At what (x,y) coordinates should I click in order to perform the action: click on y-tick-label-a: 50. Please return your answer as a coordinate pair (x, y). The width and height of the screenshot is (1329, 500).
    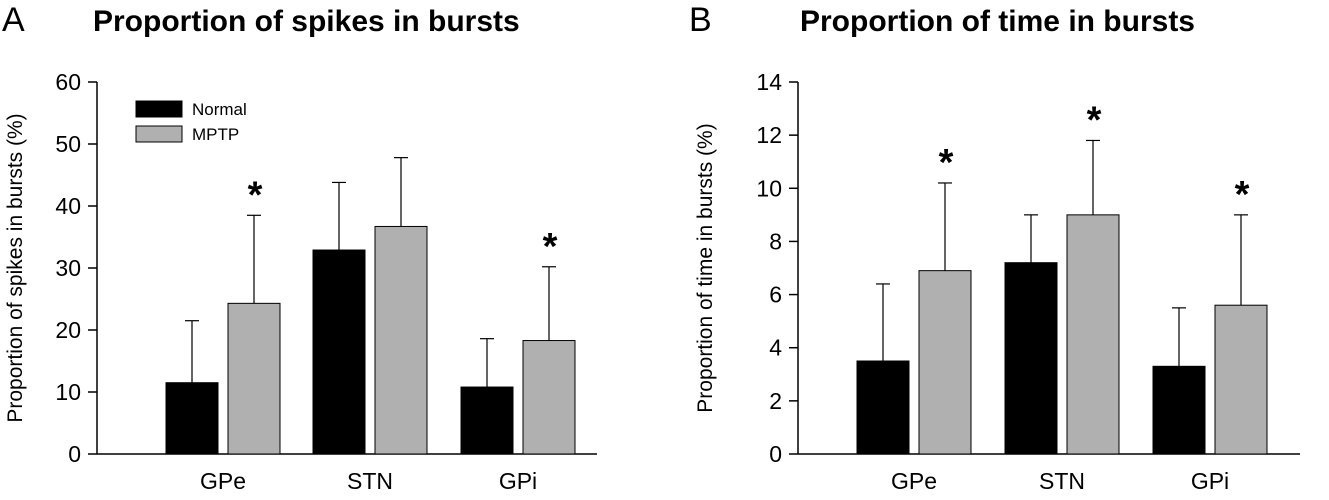
    Looking at the image, I should click on (68, 144).